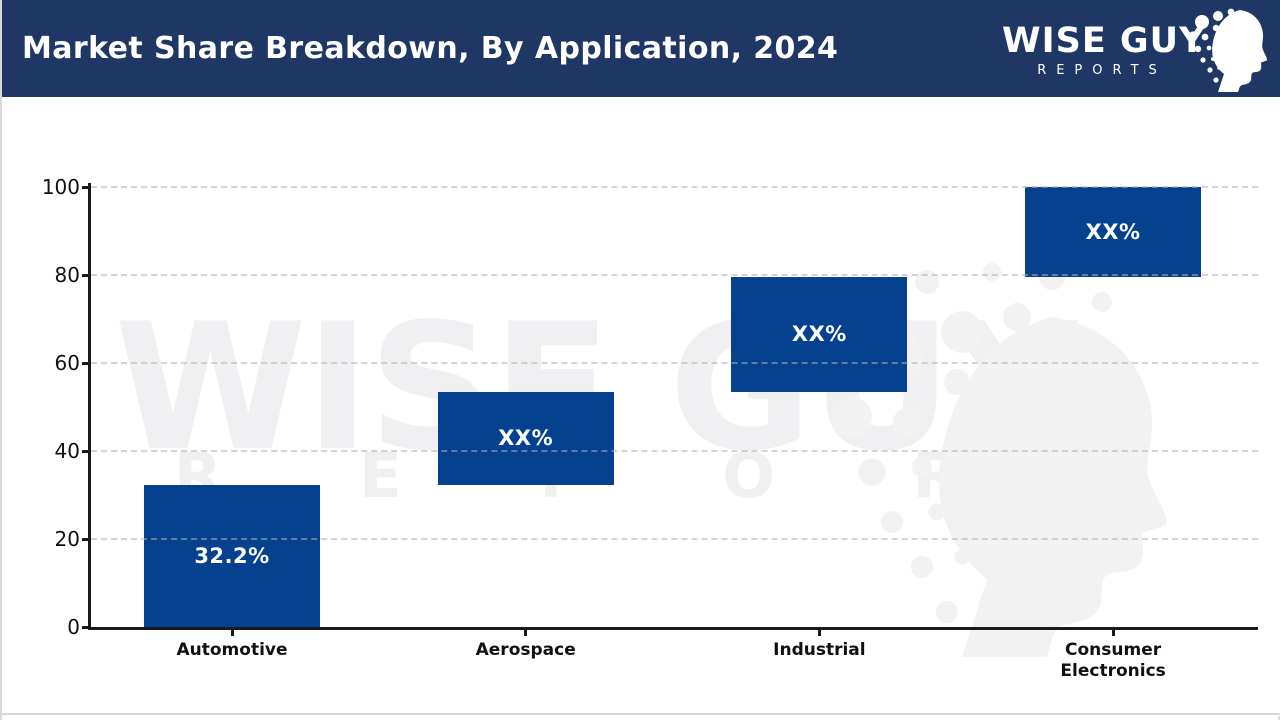 The width and height of the screenshot is (1280, 720). I want to click on logo-head-icon, so click(1227, 50).